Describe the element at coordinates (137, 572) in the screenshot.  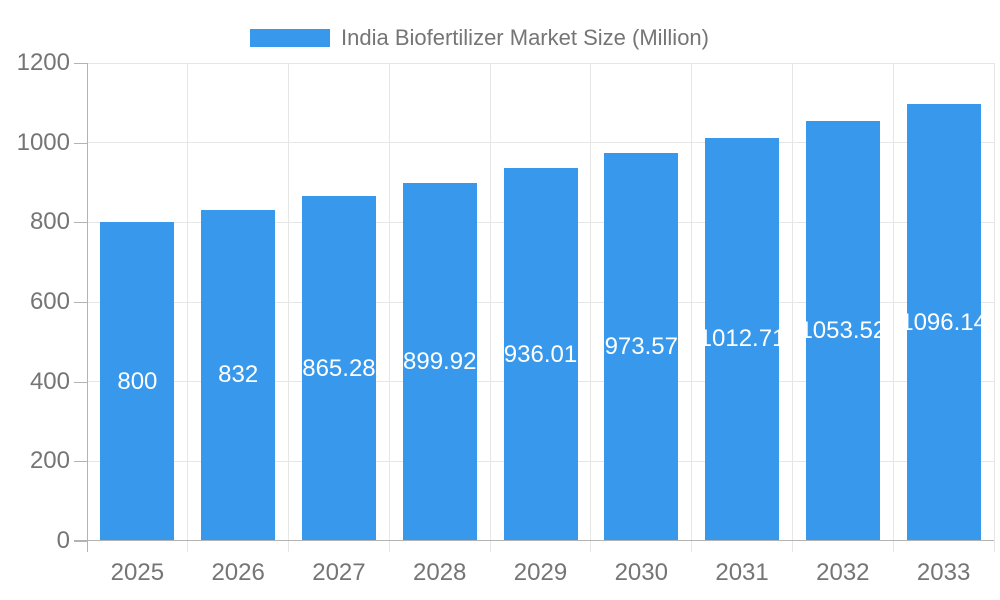
I see `x-tick-label: 2025` at that location.